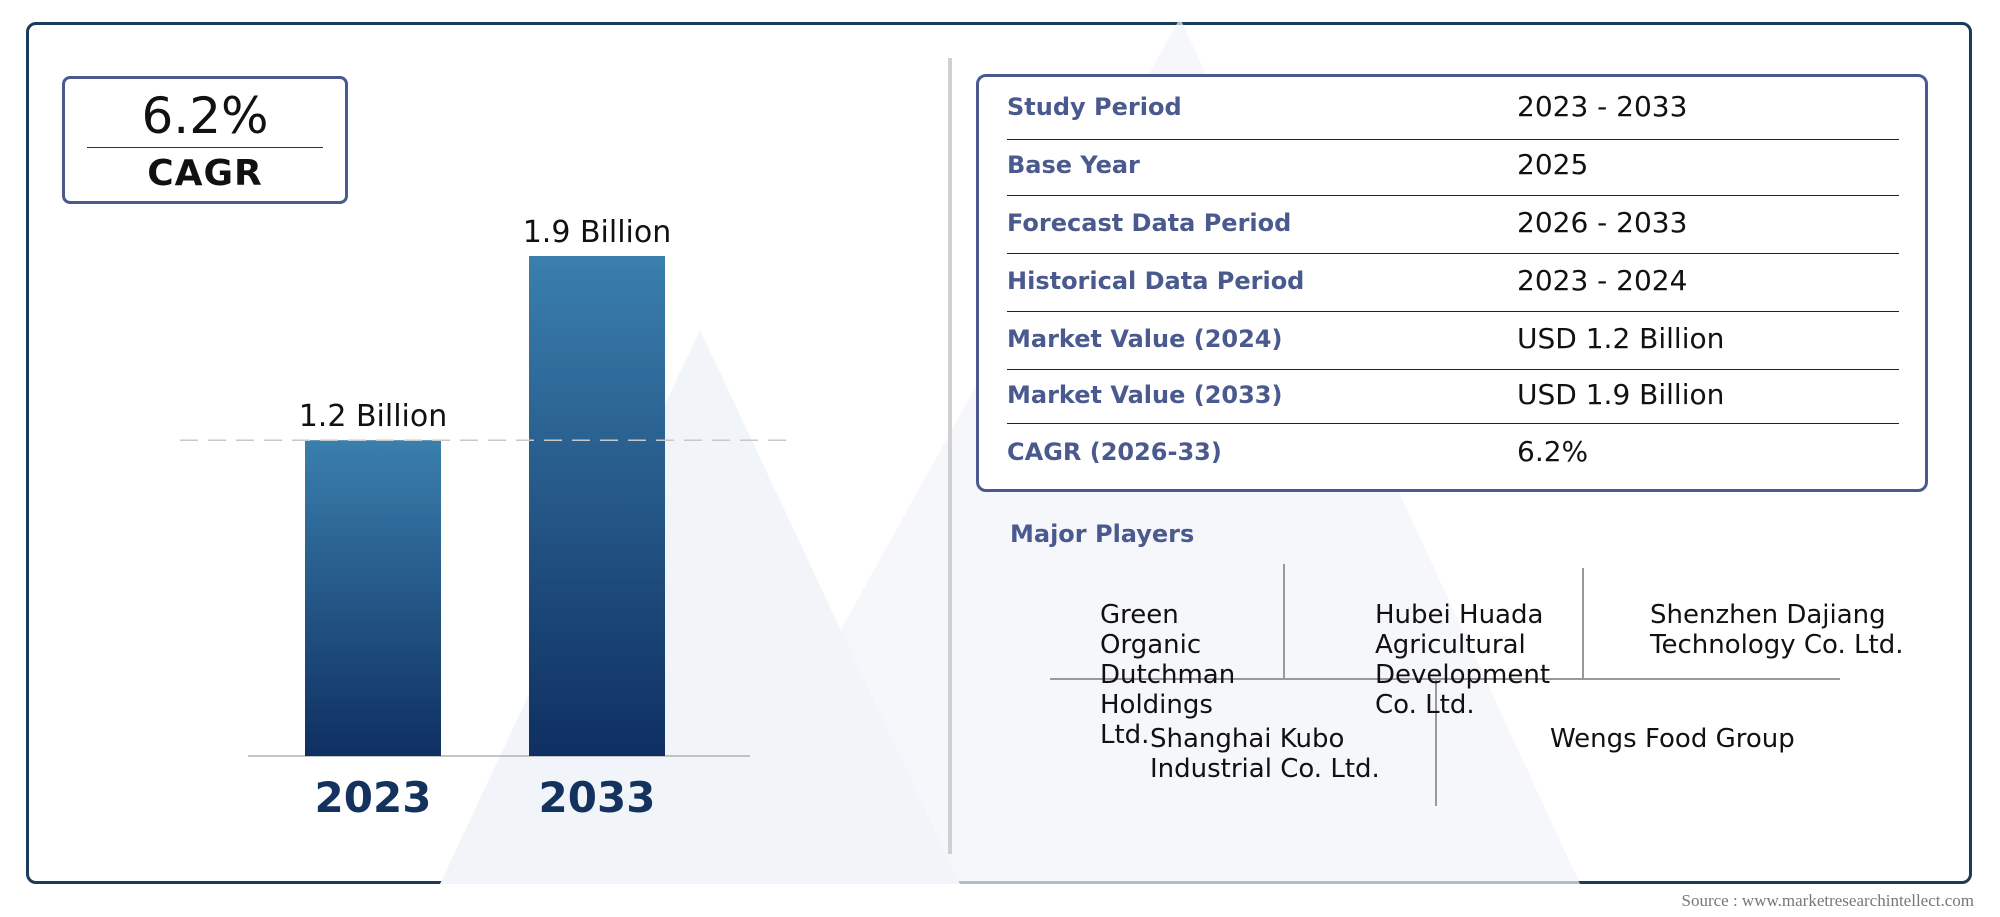 Image resolution: width=2000 pixels, height=917 pixels. Describe the element at coordinates (1145, 395) in the screenshot. I see `table-row-key: Market Value (2033)` at that location.